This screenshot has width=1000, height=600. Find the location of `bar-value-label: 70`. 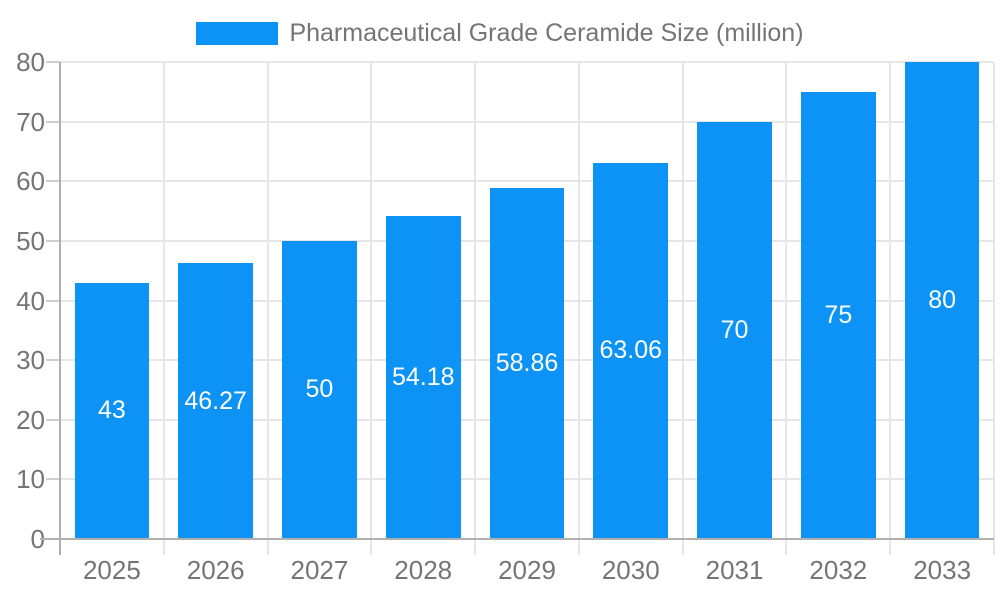

bar-value-label: 70 is located at coordinates (734, 329).